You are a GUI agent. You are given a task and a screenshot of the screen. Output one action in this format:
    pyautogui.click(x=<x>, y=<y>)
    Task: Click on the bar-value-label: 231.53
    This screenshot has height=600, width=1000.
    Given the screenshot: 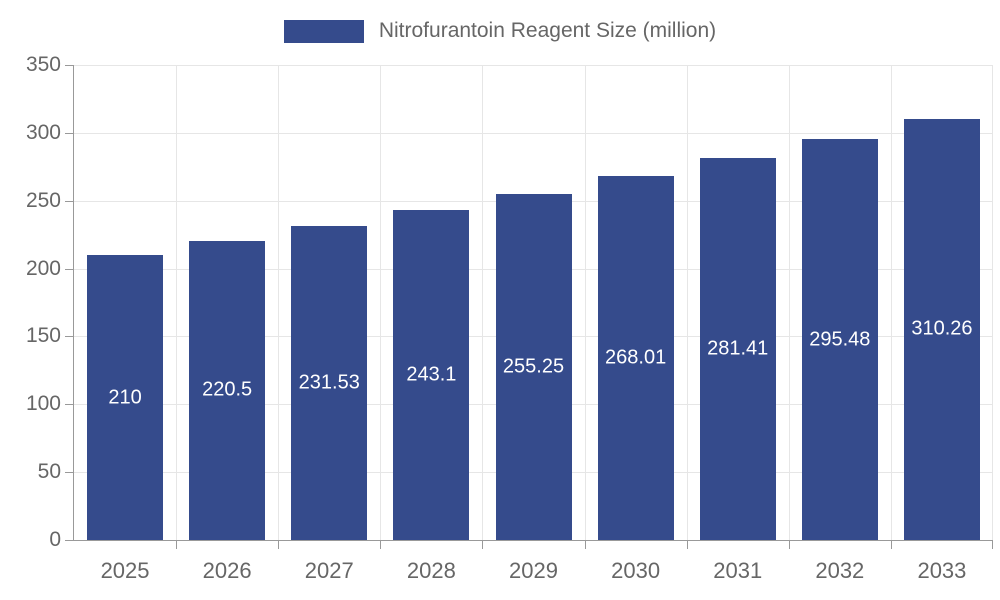 What is the action you would take?
    pyautogui.click(x=329, y=382)
    